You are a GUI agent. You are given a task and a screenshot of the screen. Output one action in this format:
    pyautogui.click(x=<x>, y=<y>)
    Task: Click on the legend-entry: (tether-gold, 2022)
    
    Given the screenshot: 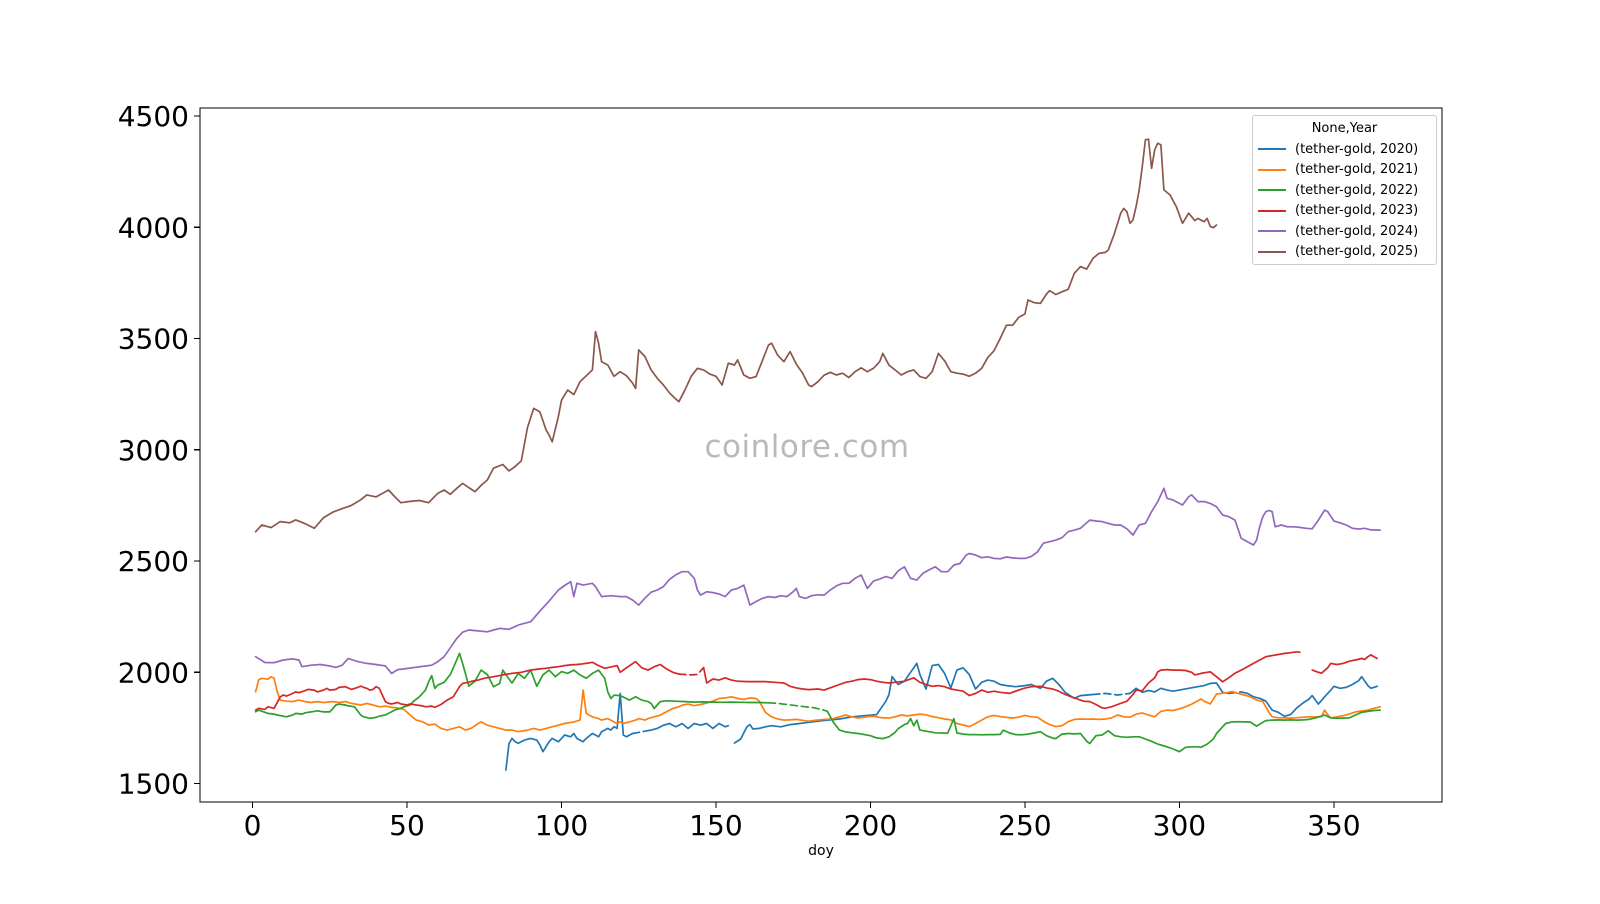 What is the action you would take?
    pyautogui.click(x=1344, y=190)
    